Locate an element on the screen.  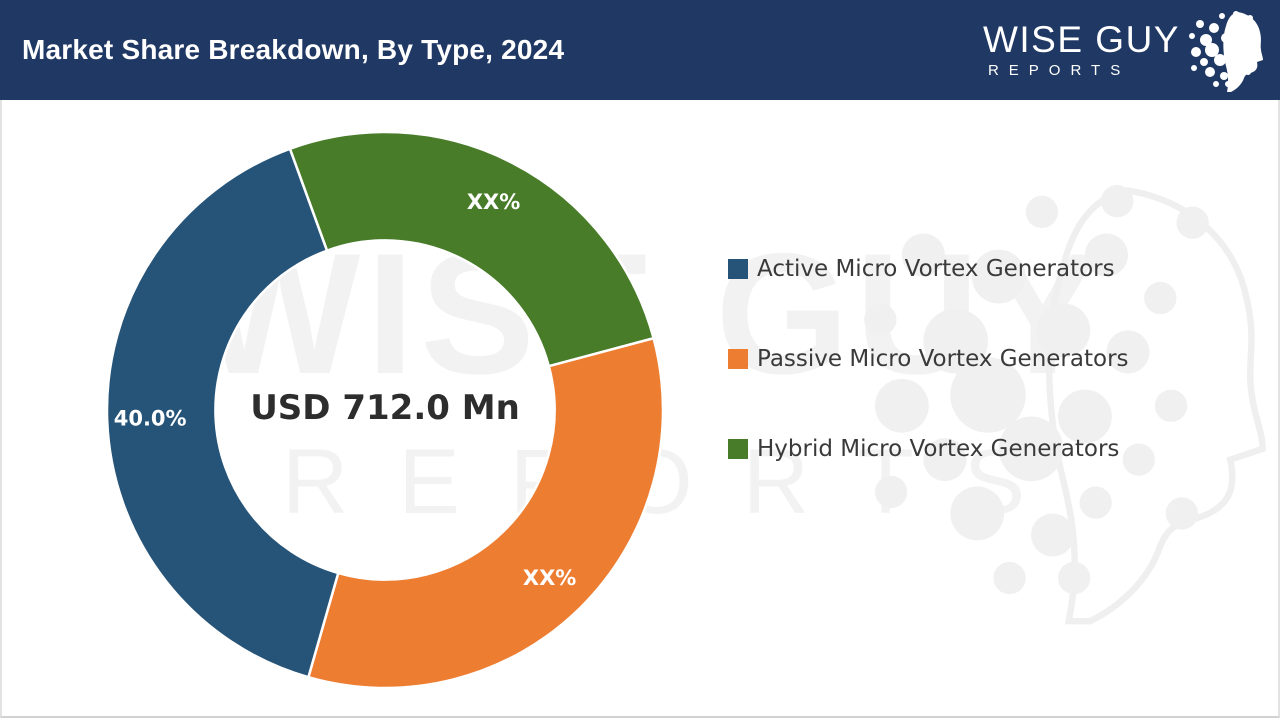
legend-label: Hybrid Micro Vortex Generators is located at coordinates (938, 449).